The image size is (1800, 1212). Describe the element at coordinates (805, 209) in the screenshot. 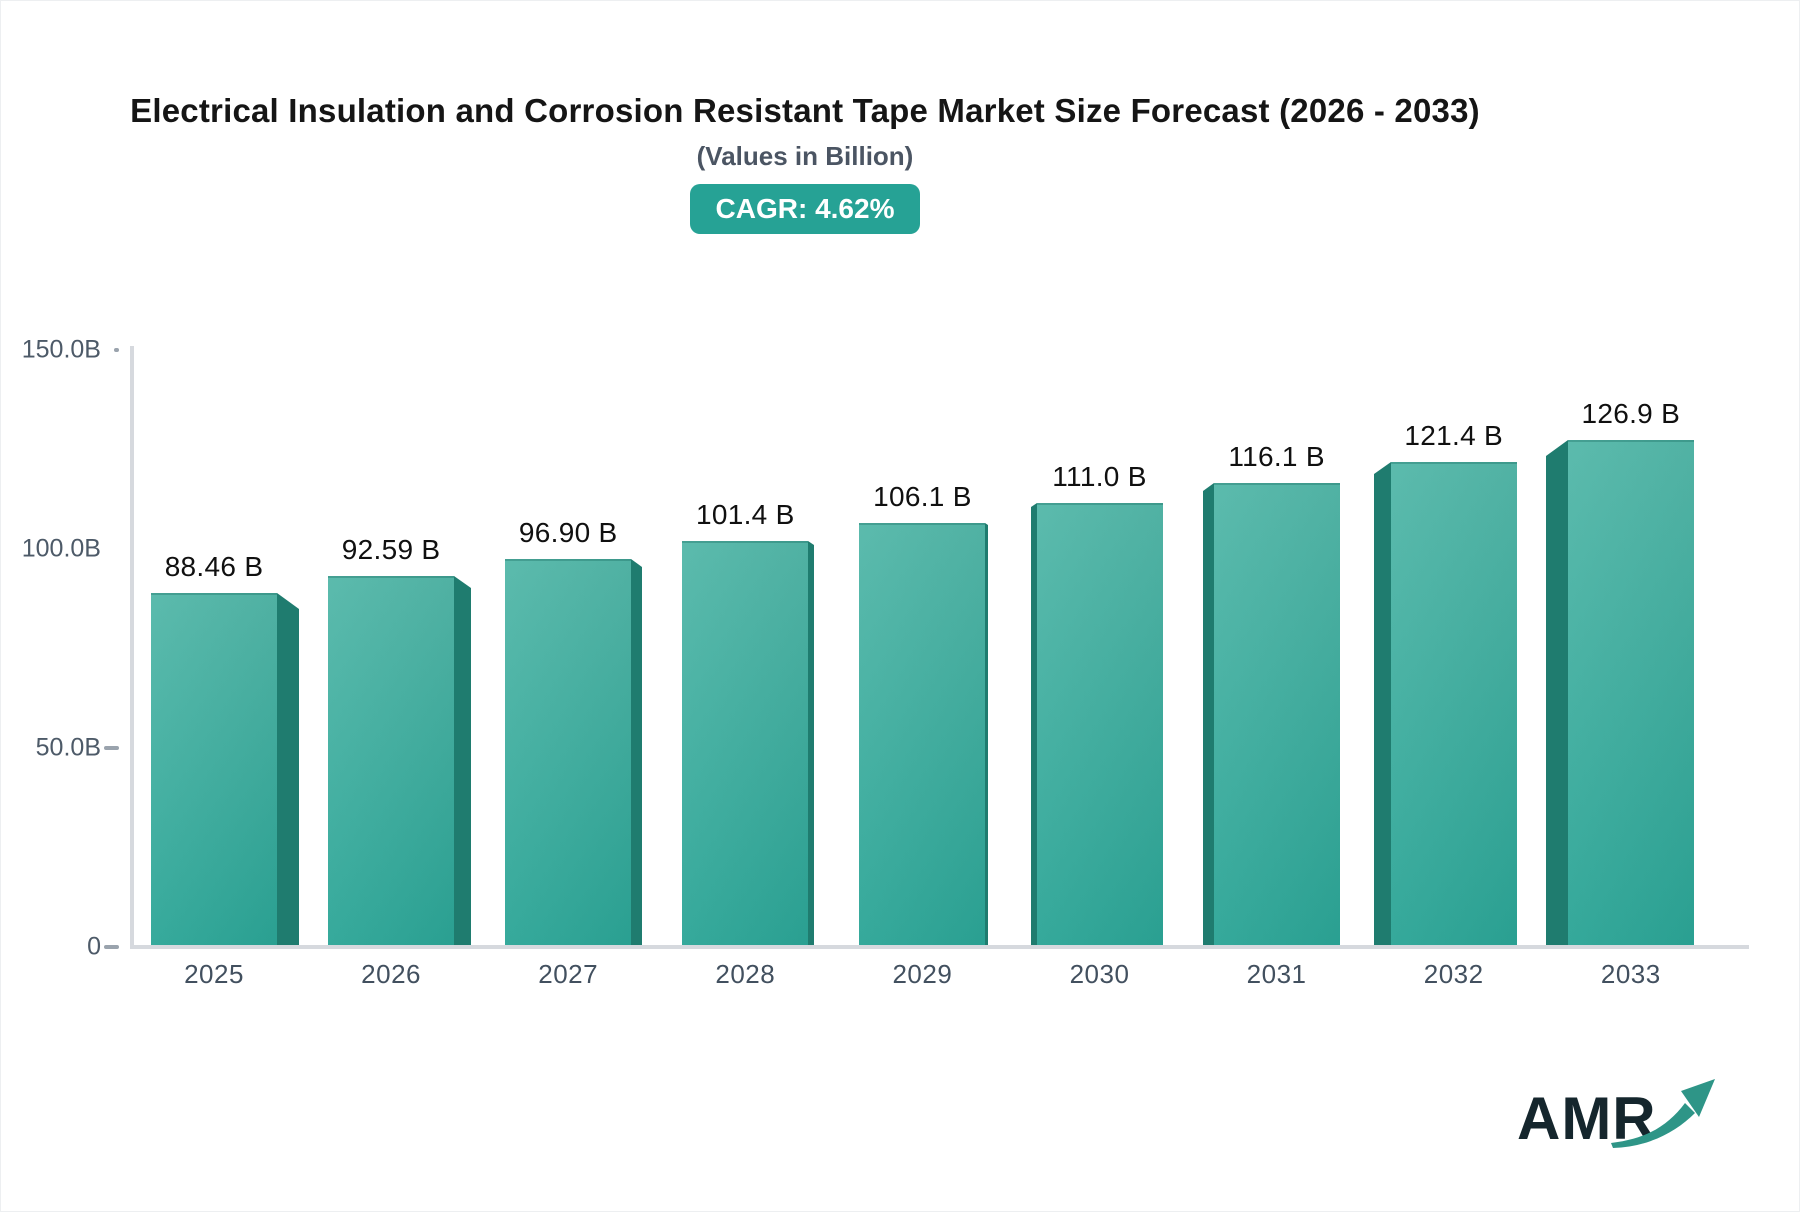

I see `cagr-badge: CAGR: 4.62%` at that location.